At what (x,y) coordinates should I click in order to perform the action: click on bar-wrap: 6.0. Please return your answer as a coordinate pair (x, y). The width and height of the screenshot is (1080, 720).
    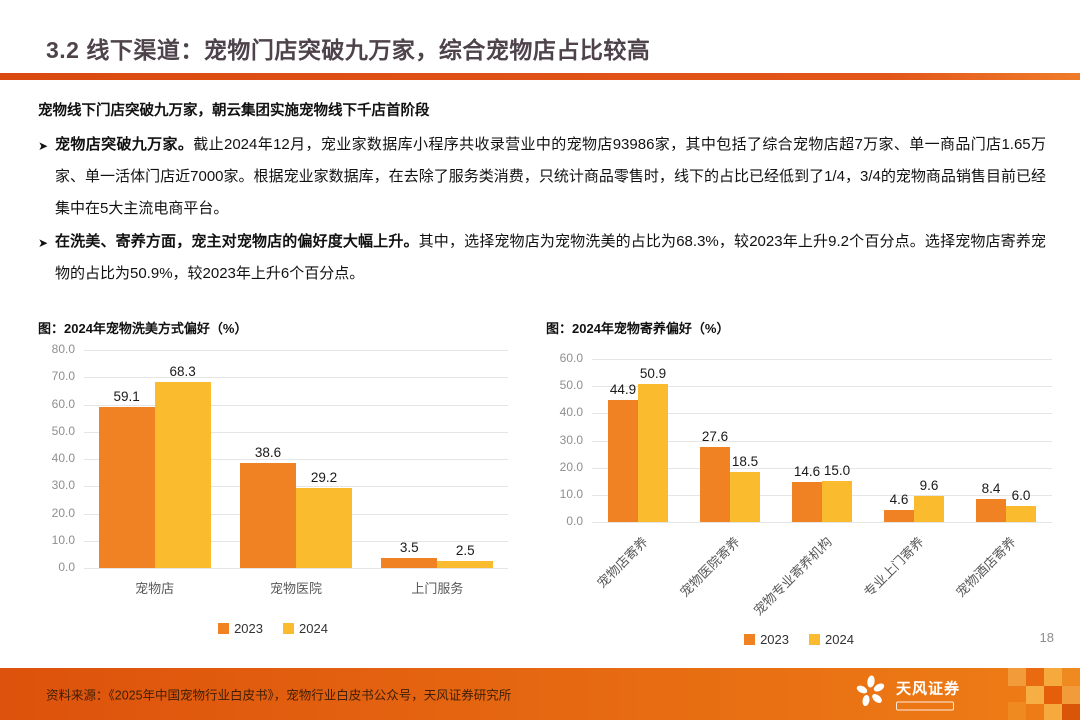
    Looking at the image, I should click on (1021, 440).